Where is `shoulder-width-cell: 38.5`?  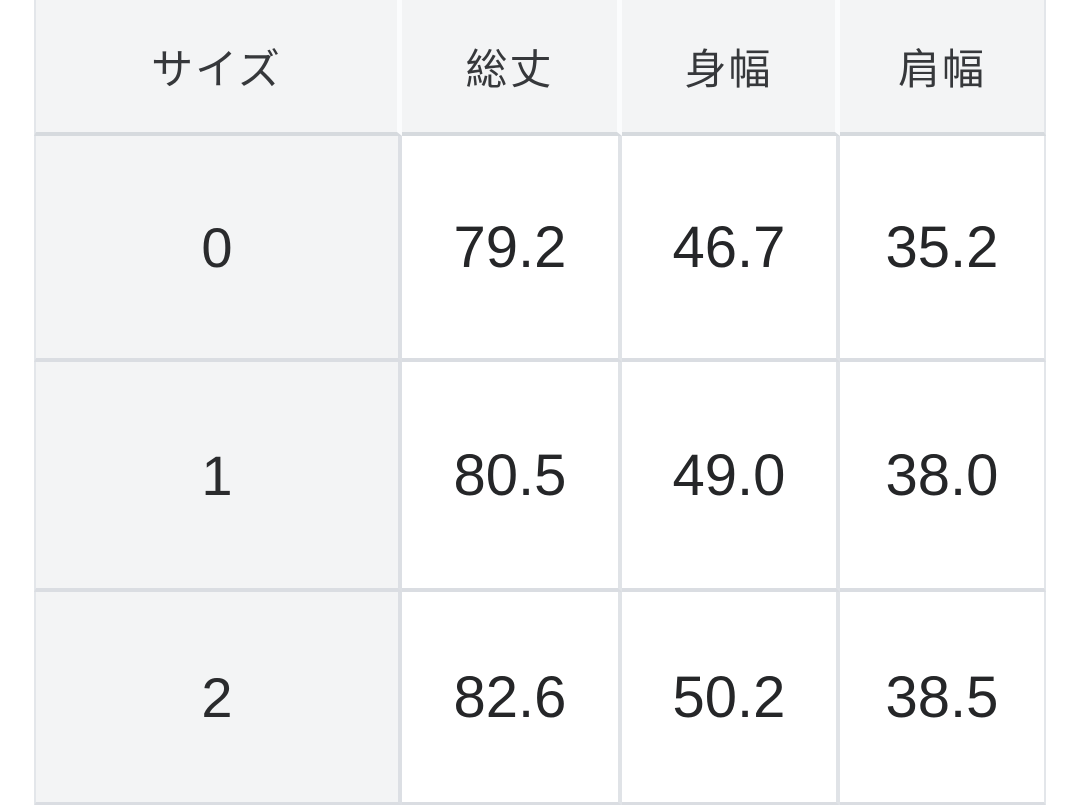 shoulder-width-cell: 38.5 is located at coordinates (943, 698).